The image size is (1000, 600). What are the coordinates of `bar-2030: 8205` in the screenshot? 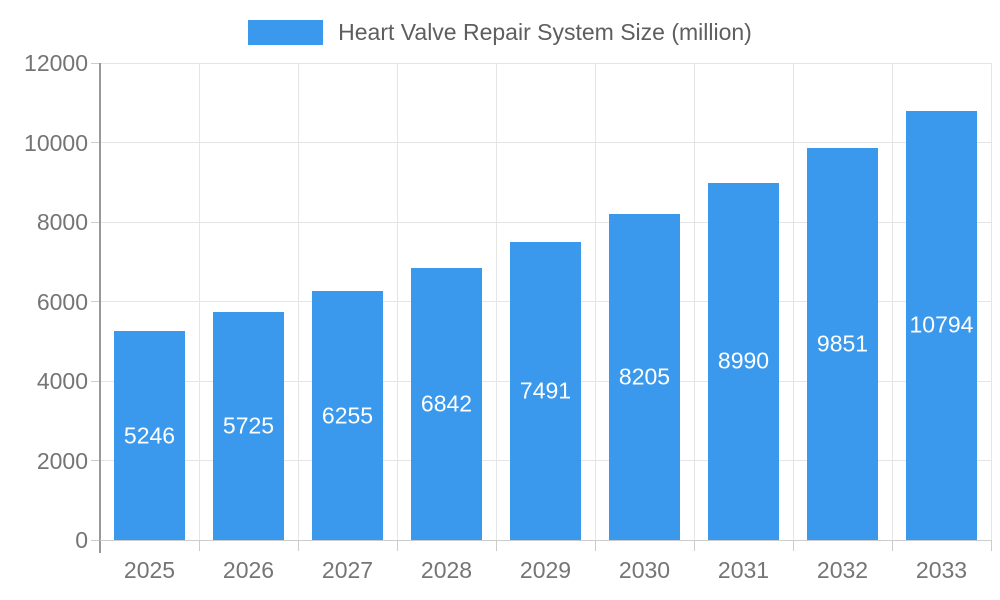 It's located at (644, 376).